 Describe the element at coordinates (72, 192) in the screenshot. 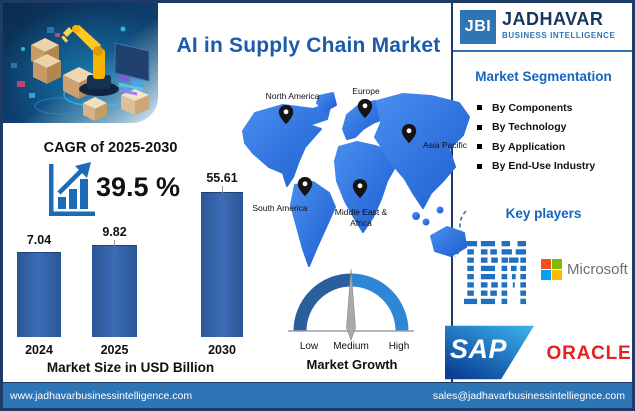

I see `growth-chart-icon` at that location.